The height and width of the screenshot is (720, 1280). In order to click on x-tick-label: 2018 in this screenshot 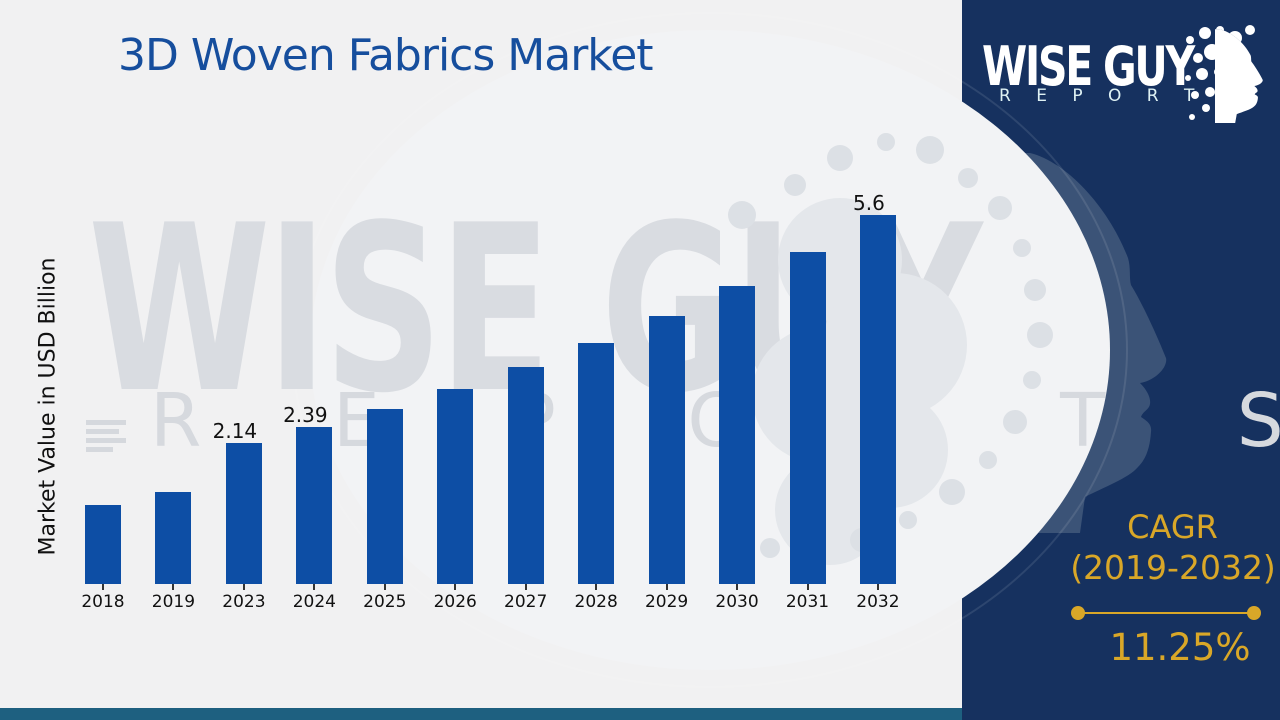, I will do `click(103, 602)`.